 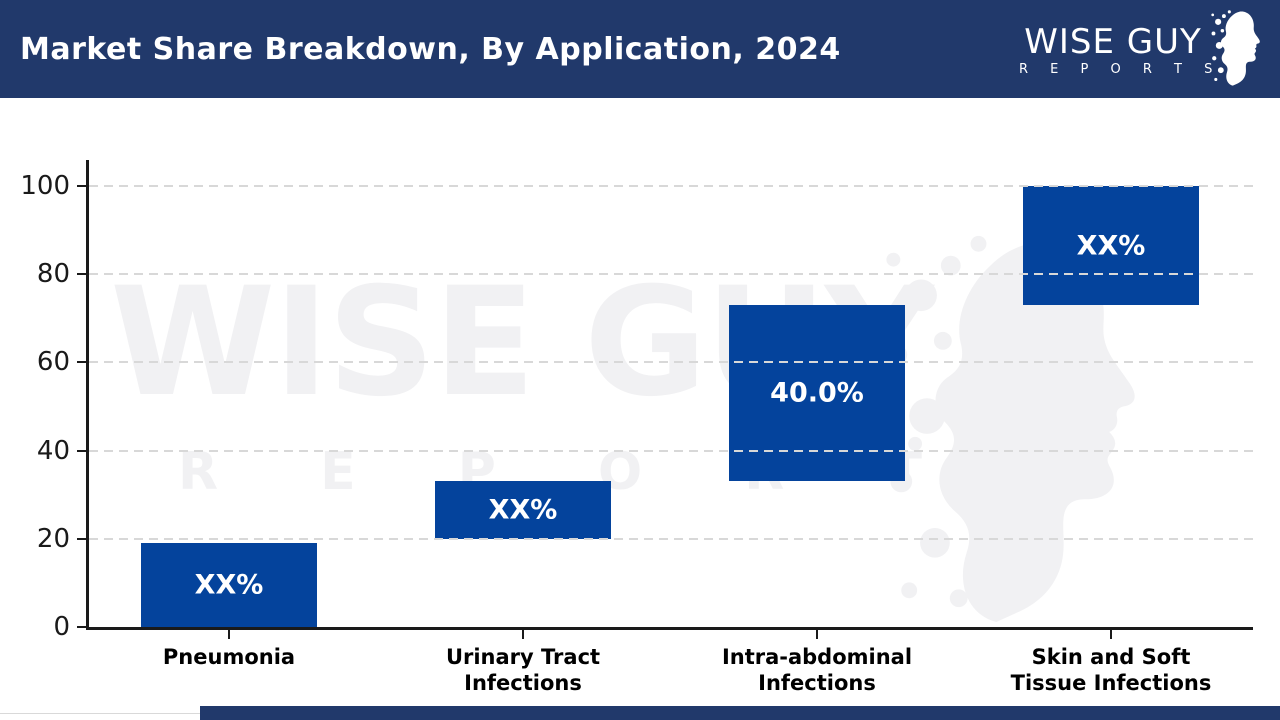 I want to click on x-tick-label-pneumonia: Pneumonia, so click(x=229, y=657).